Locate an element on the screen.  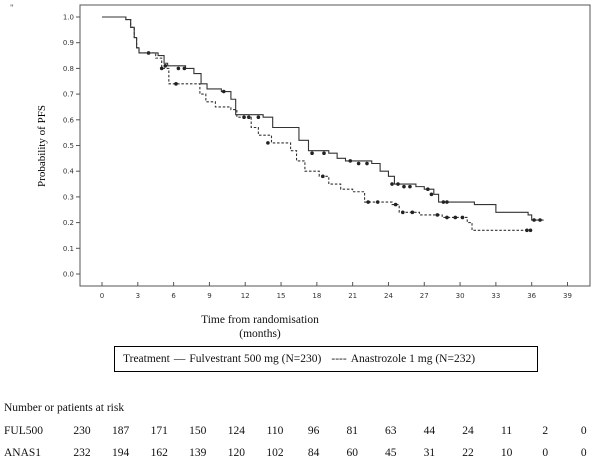
legend-item1-label: Fulvestrant 500 mg (N=230) is located at coordinates (255, 359).